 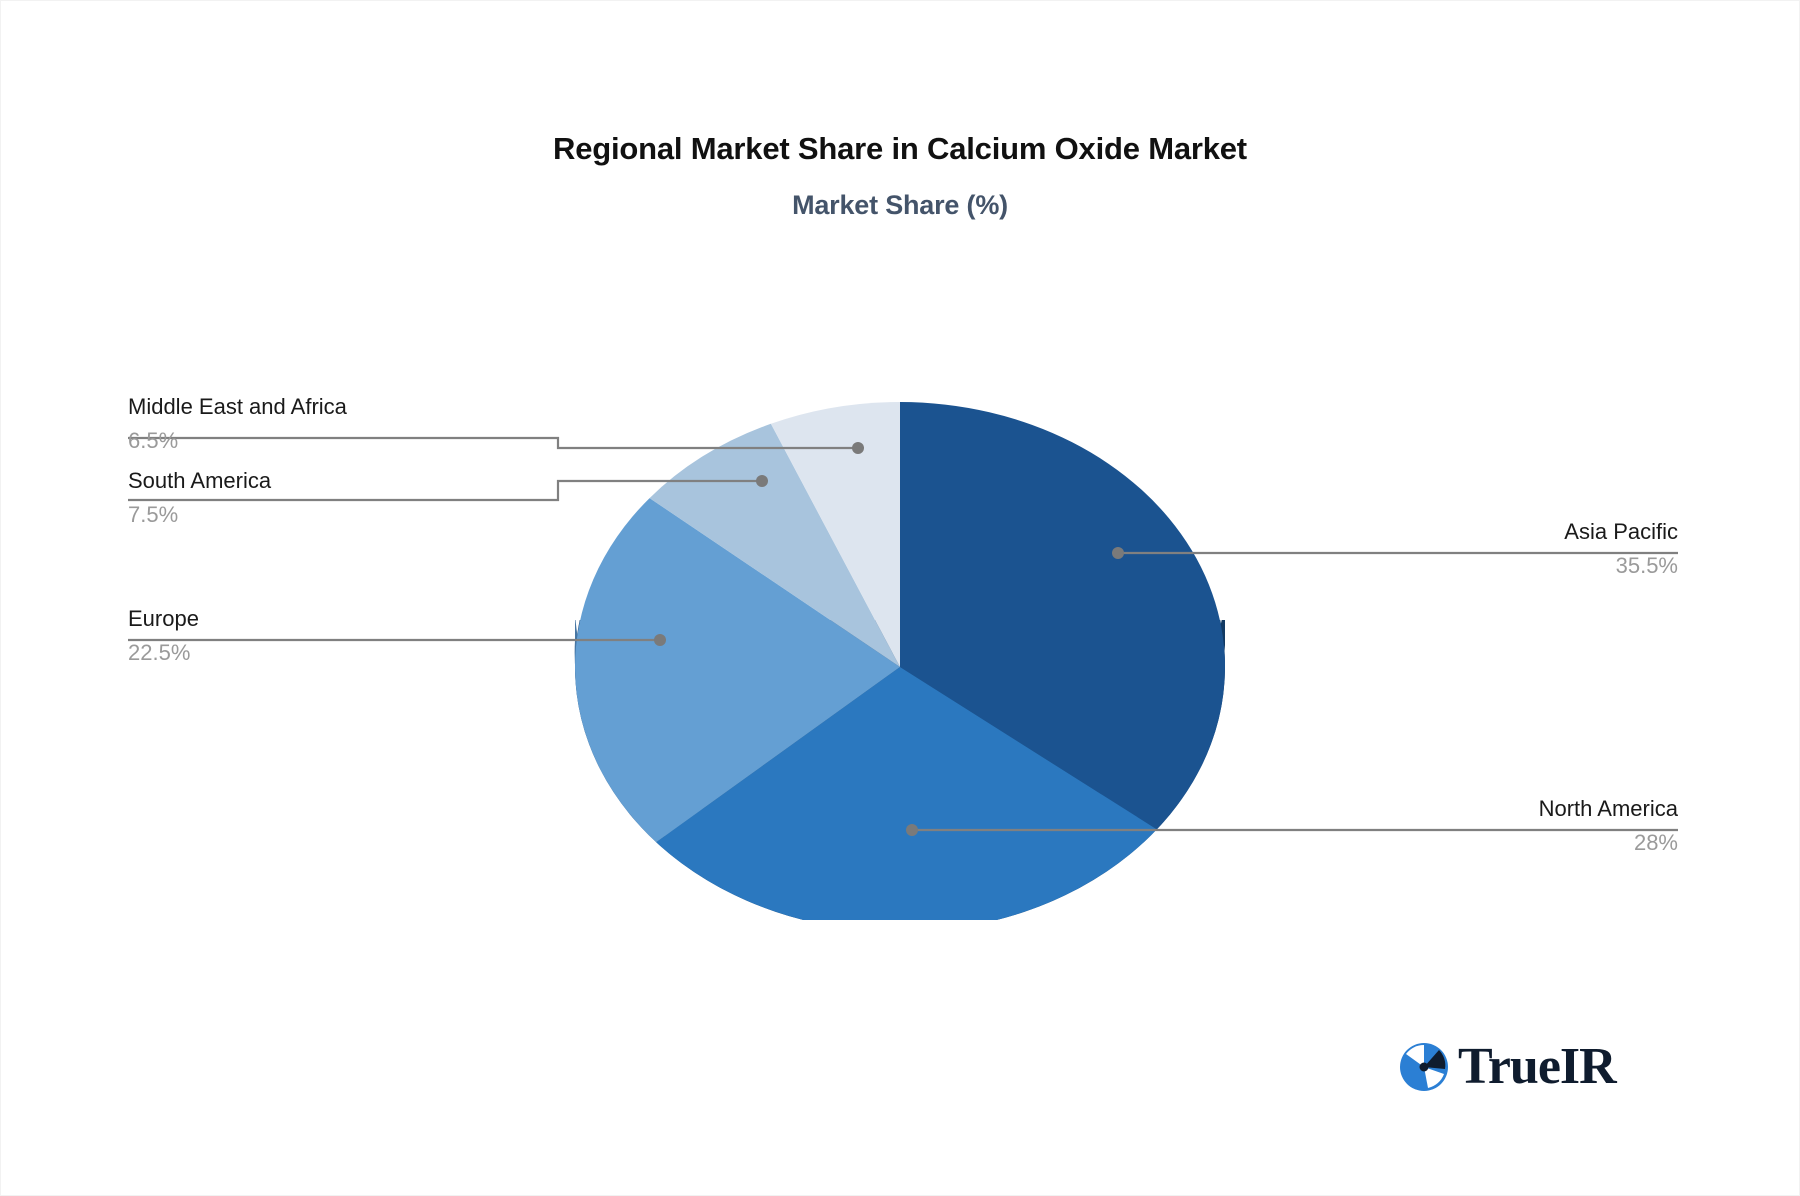 What do you see at coordinates (835, 534) in the screenshot?
I see `pie-slice-middle-east-africa` at bounding box center [835, 534].